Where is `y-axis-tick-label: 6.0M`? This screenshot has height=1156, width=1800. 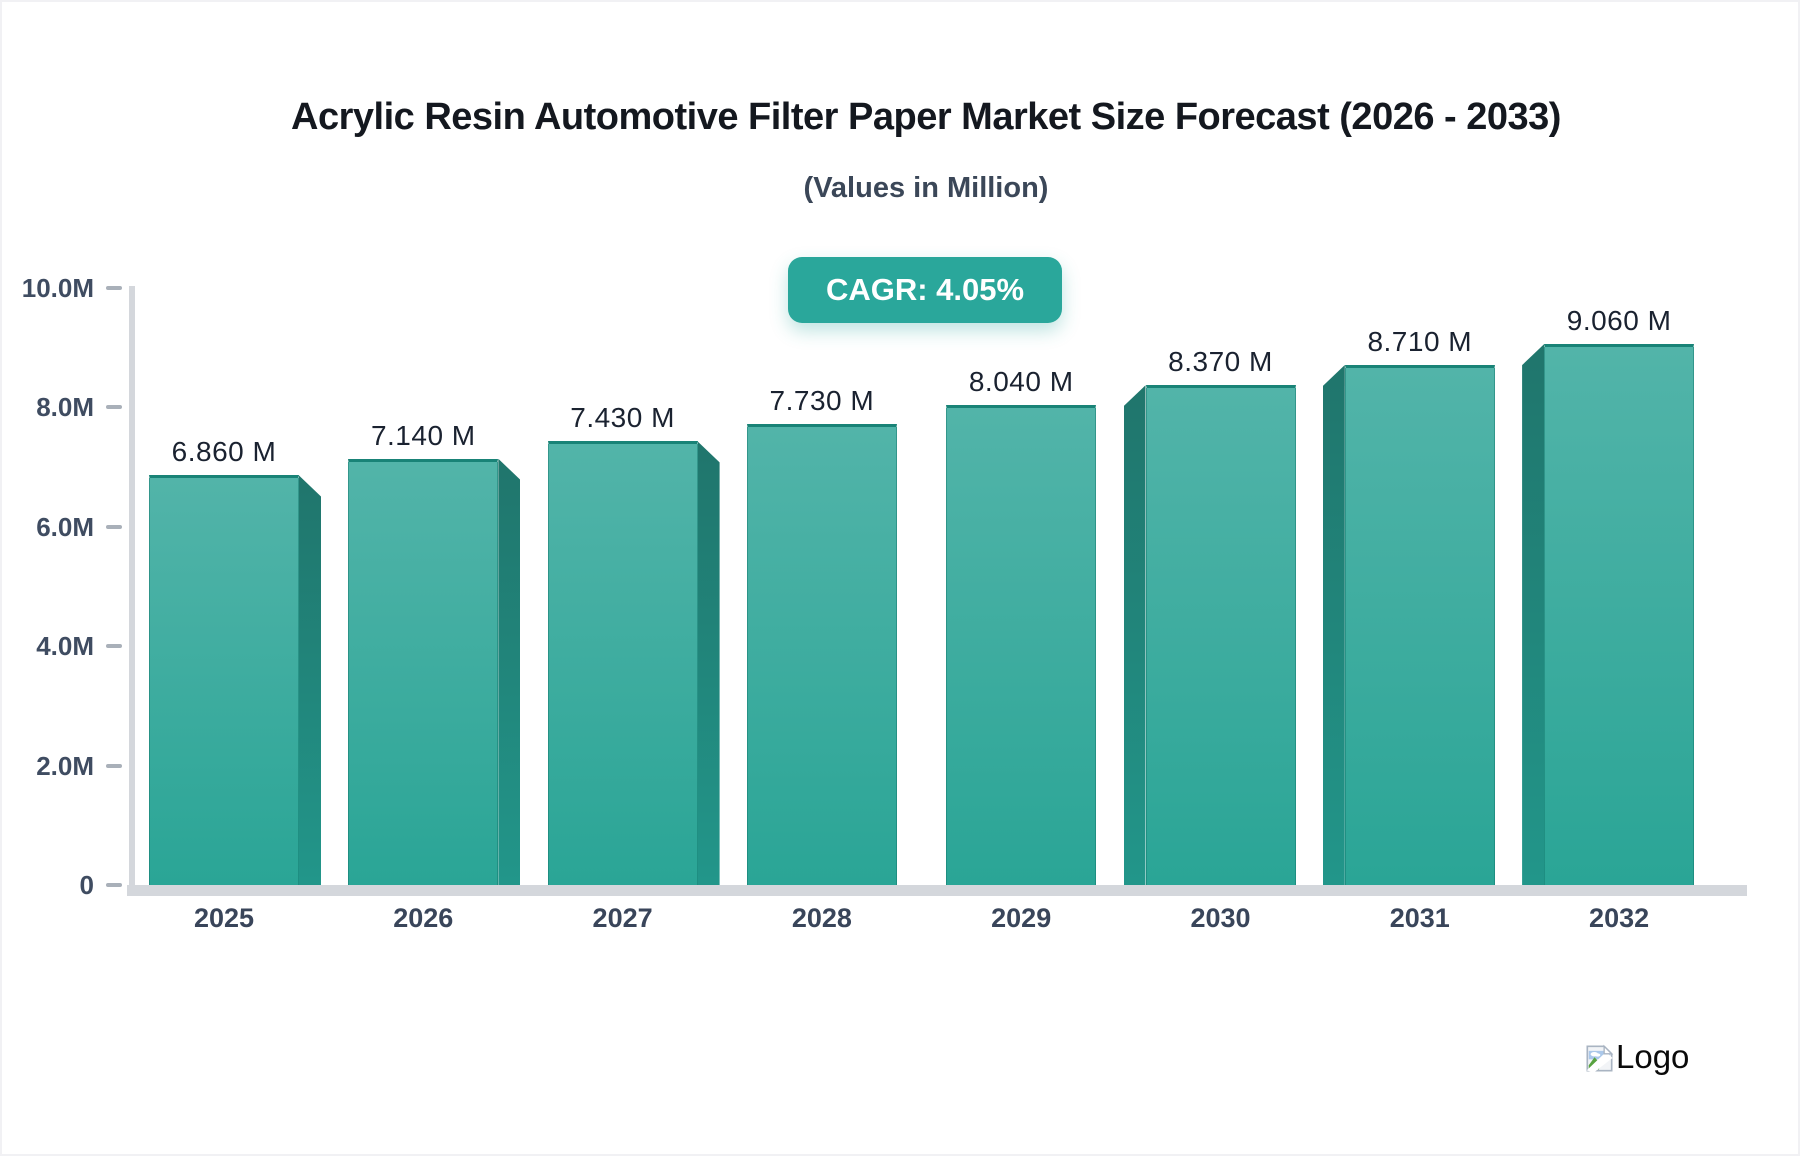 y-axis-tick-label: 6.0M is located at coordinates (65, 526).